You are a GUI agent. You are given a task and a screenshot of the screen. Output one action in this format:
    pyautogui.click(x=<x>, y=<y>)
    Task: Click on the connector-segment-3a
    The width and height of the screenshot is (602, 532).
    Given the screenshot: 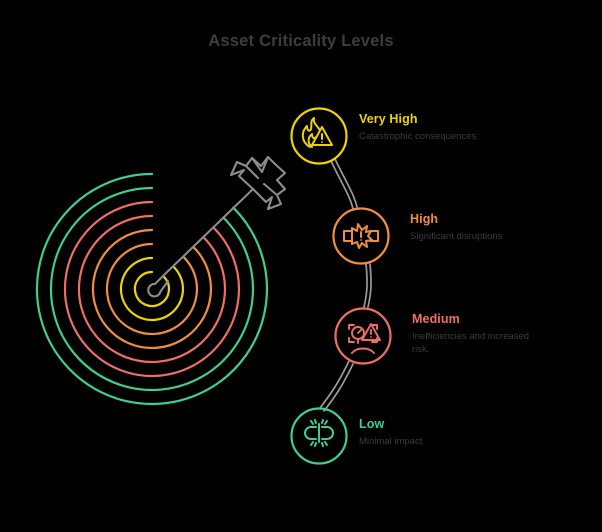 What is the action you would take?
    pyautogui.click(x=334, y=384)
    